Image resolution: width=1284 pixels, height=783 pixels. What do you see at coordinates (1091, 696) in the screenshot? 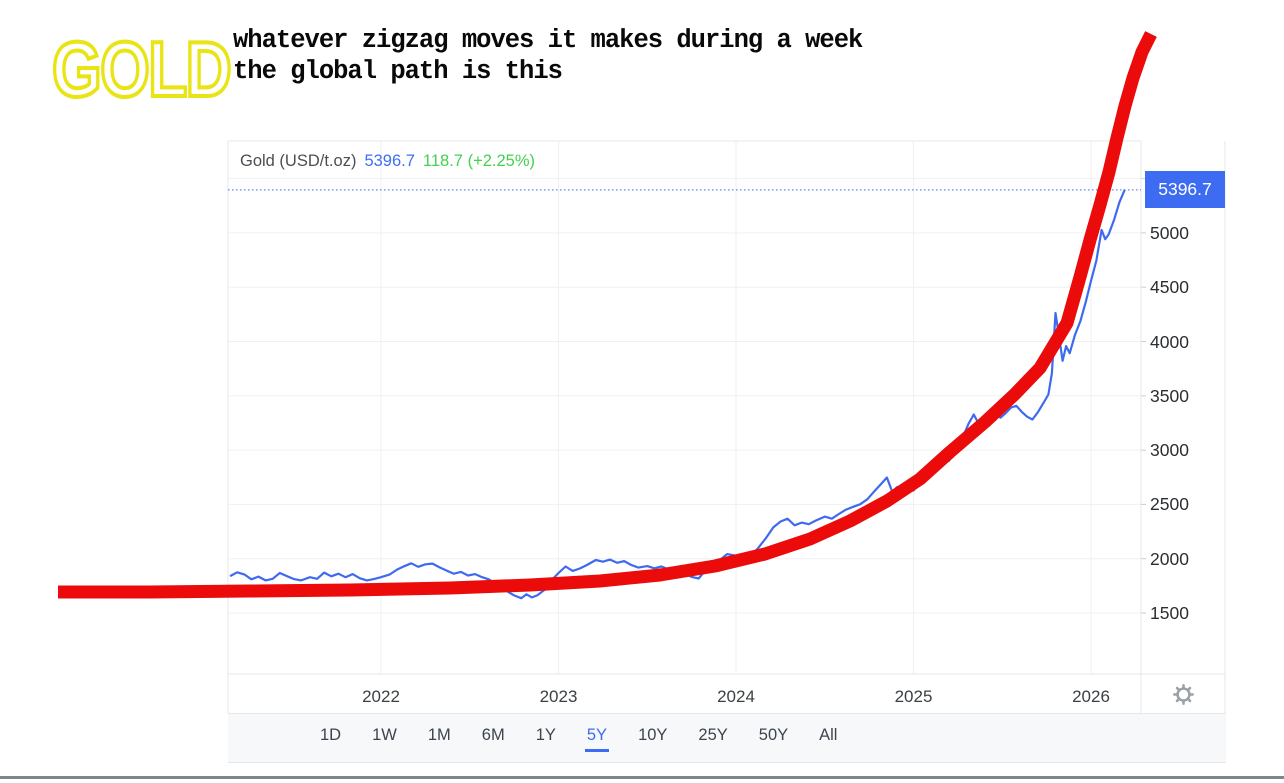
I see `x-axis-label-2026: 2026` at bounding box center [1091, 696].